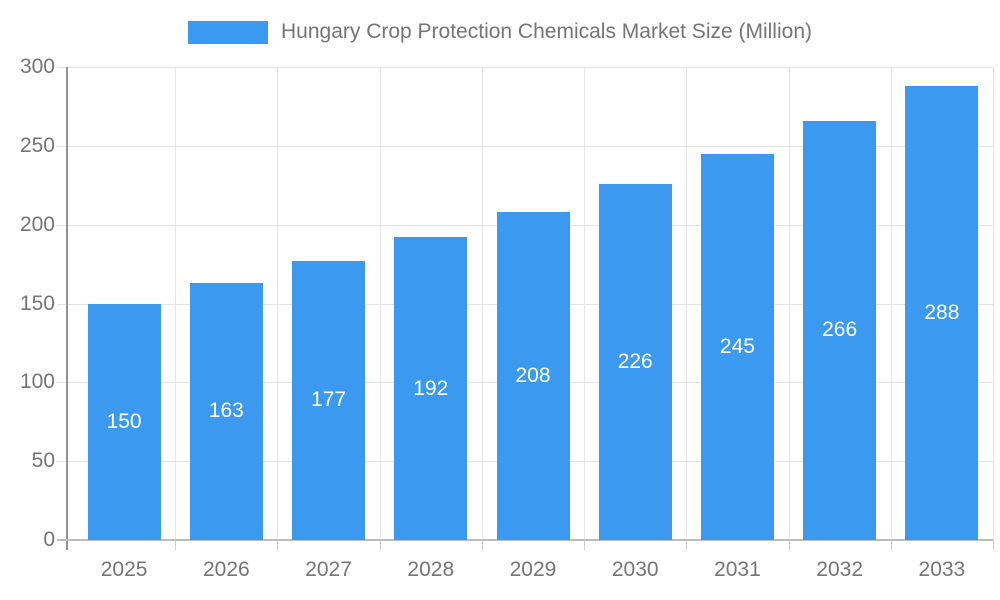 Image resolution: width=1000 pixels, height=600 pixels. I want to click on x-tick-label: 2029, so click(533, 569).